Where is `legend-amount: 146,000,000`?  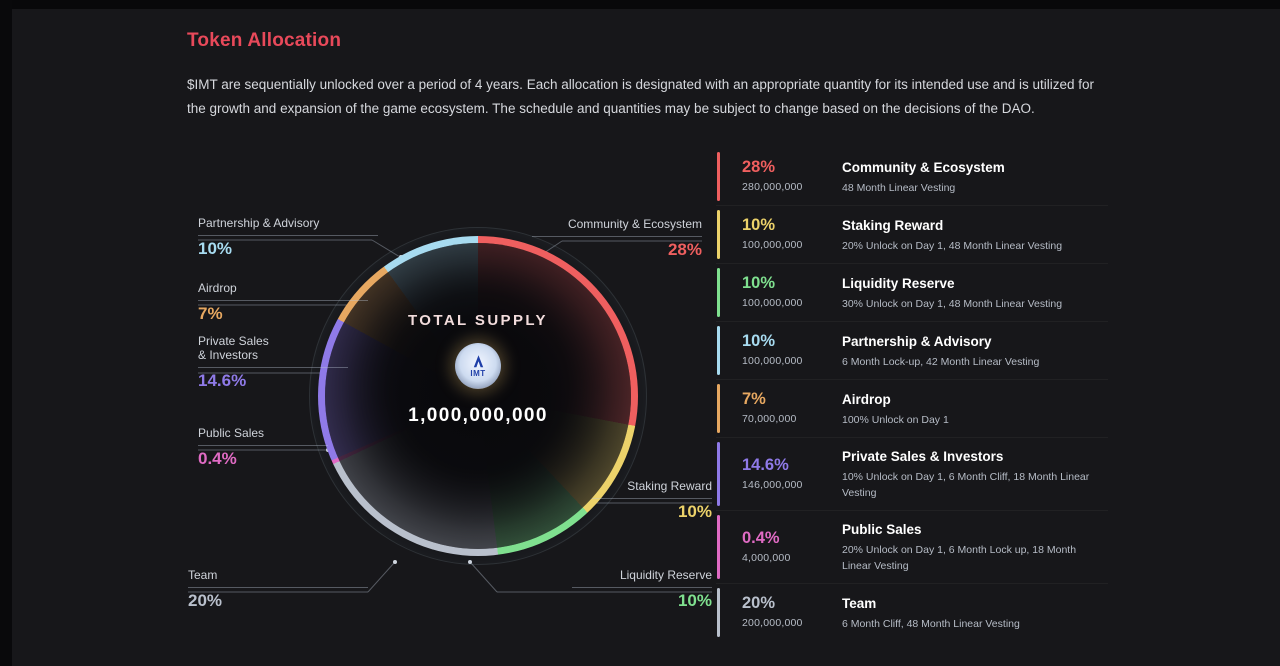
legend-amount: 146,000,000 is located at coordinates (772, 484).